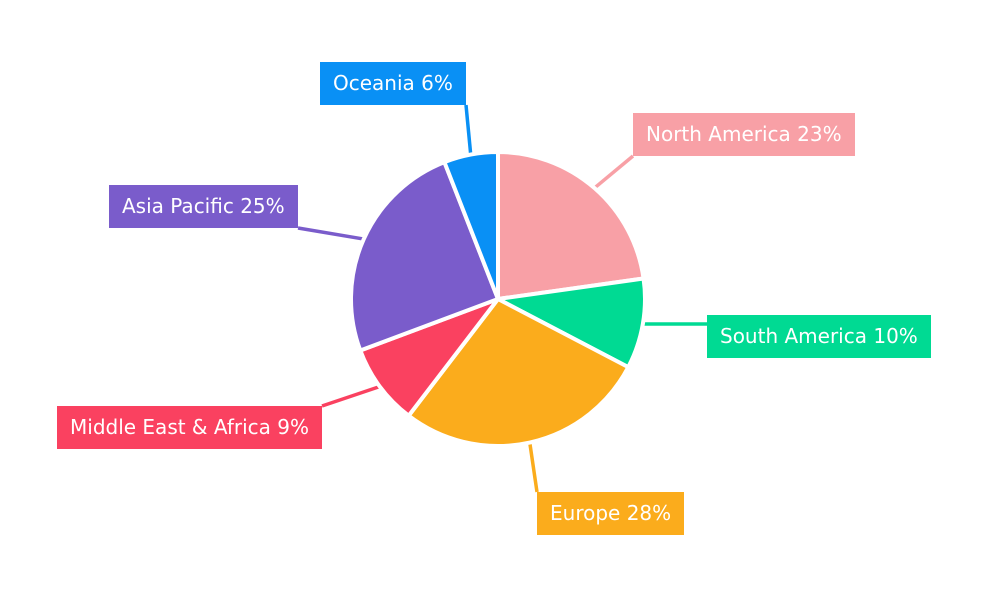  I want to click on leader-line-asia-pacific, so click(331, 233).